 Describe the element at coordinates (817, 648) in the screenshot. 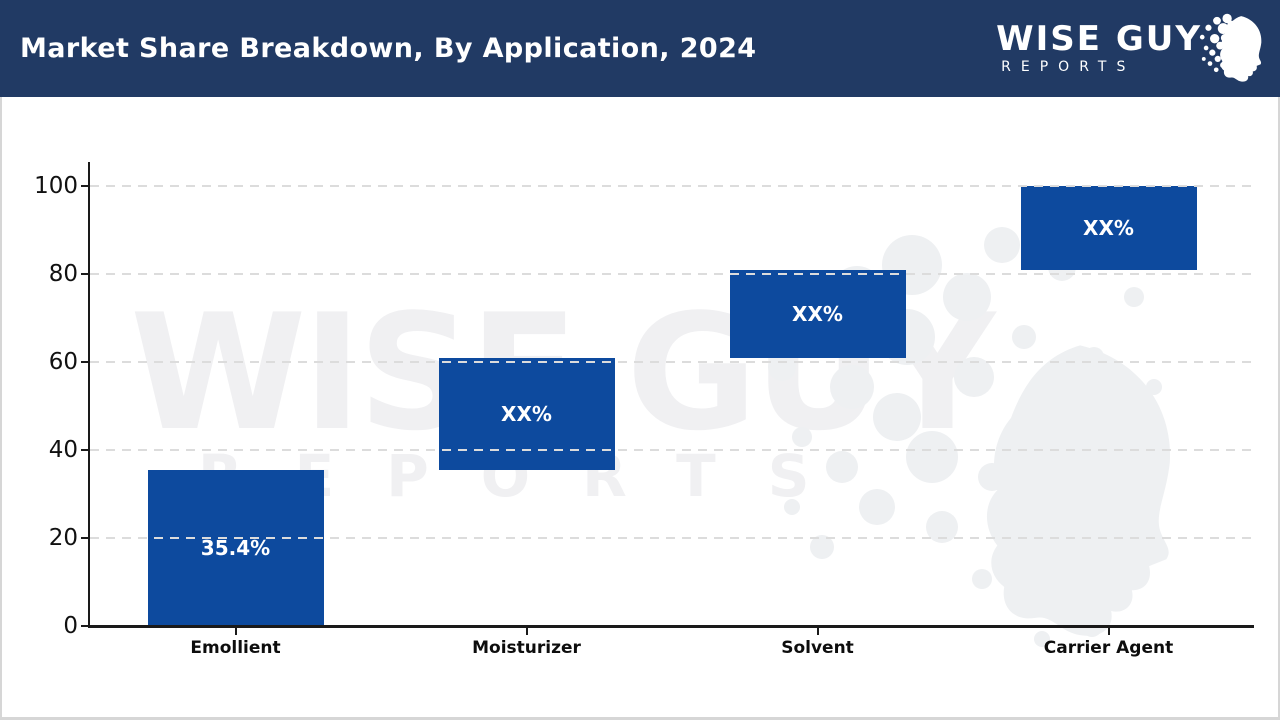

I see `x-axis-category-label: Solvent` at that location.